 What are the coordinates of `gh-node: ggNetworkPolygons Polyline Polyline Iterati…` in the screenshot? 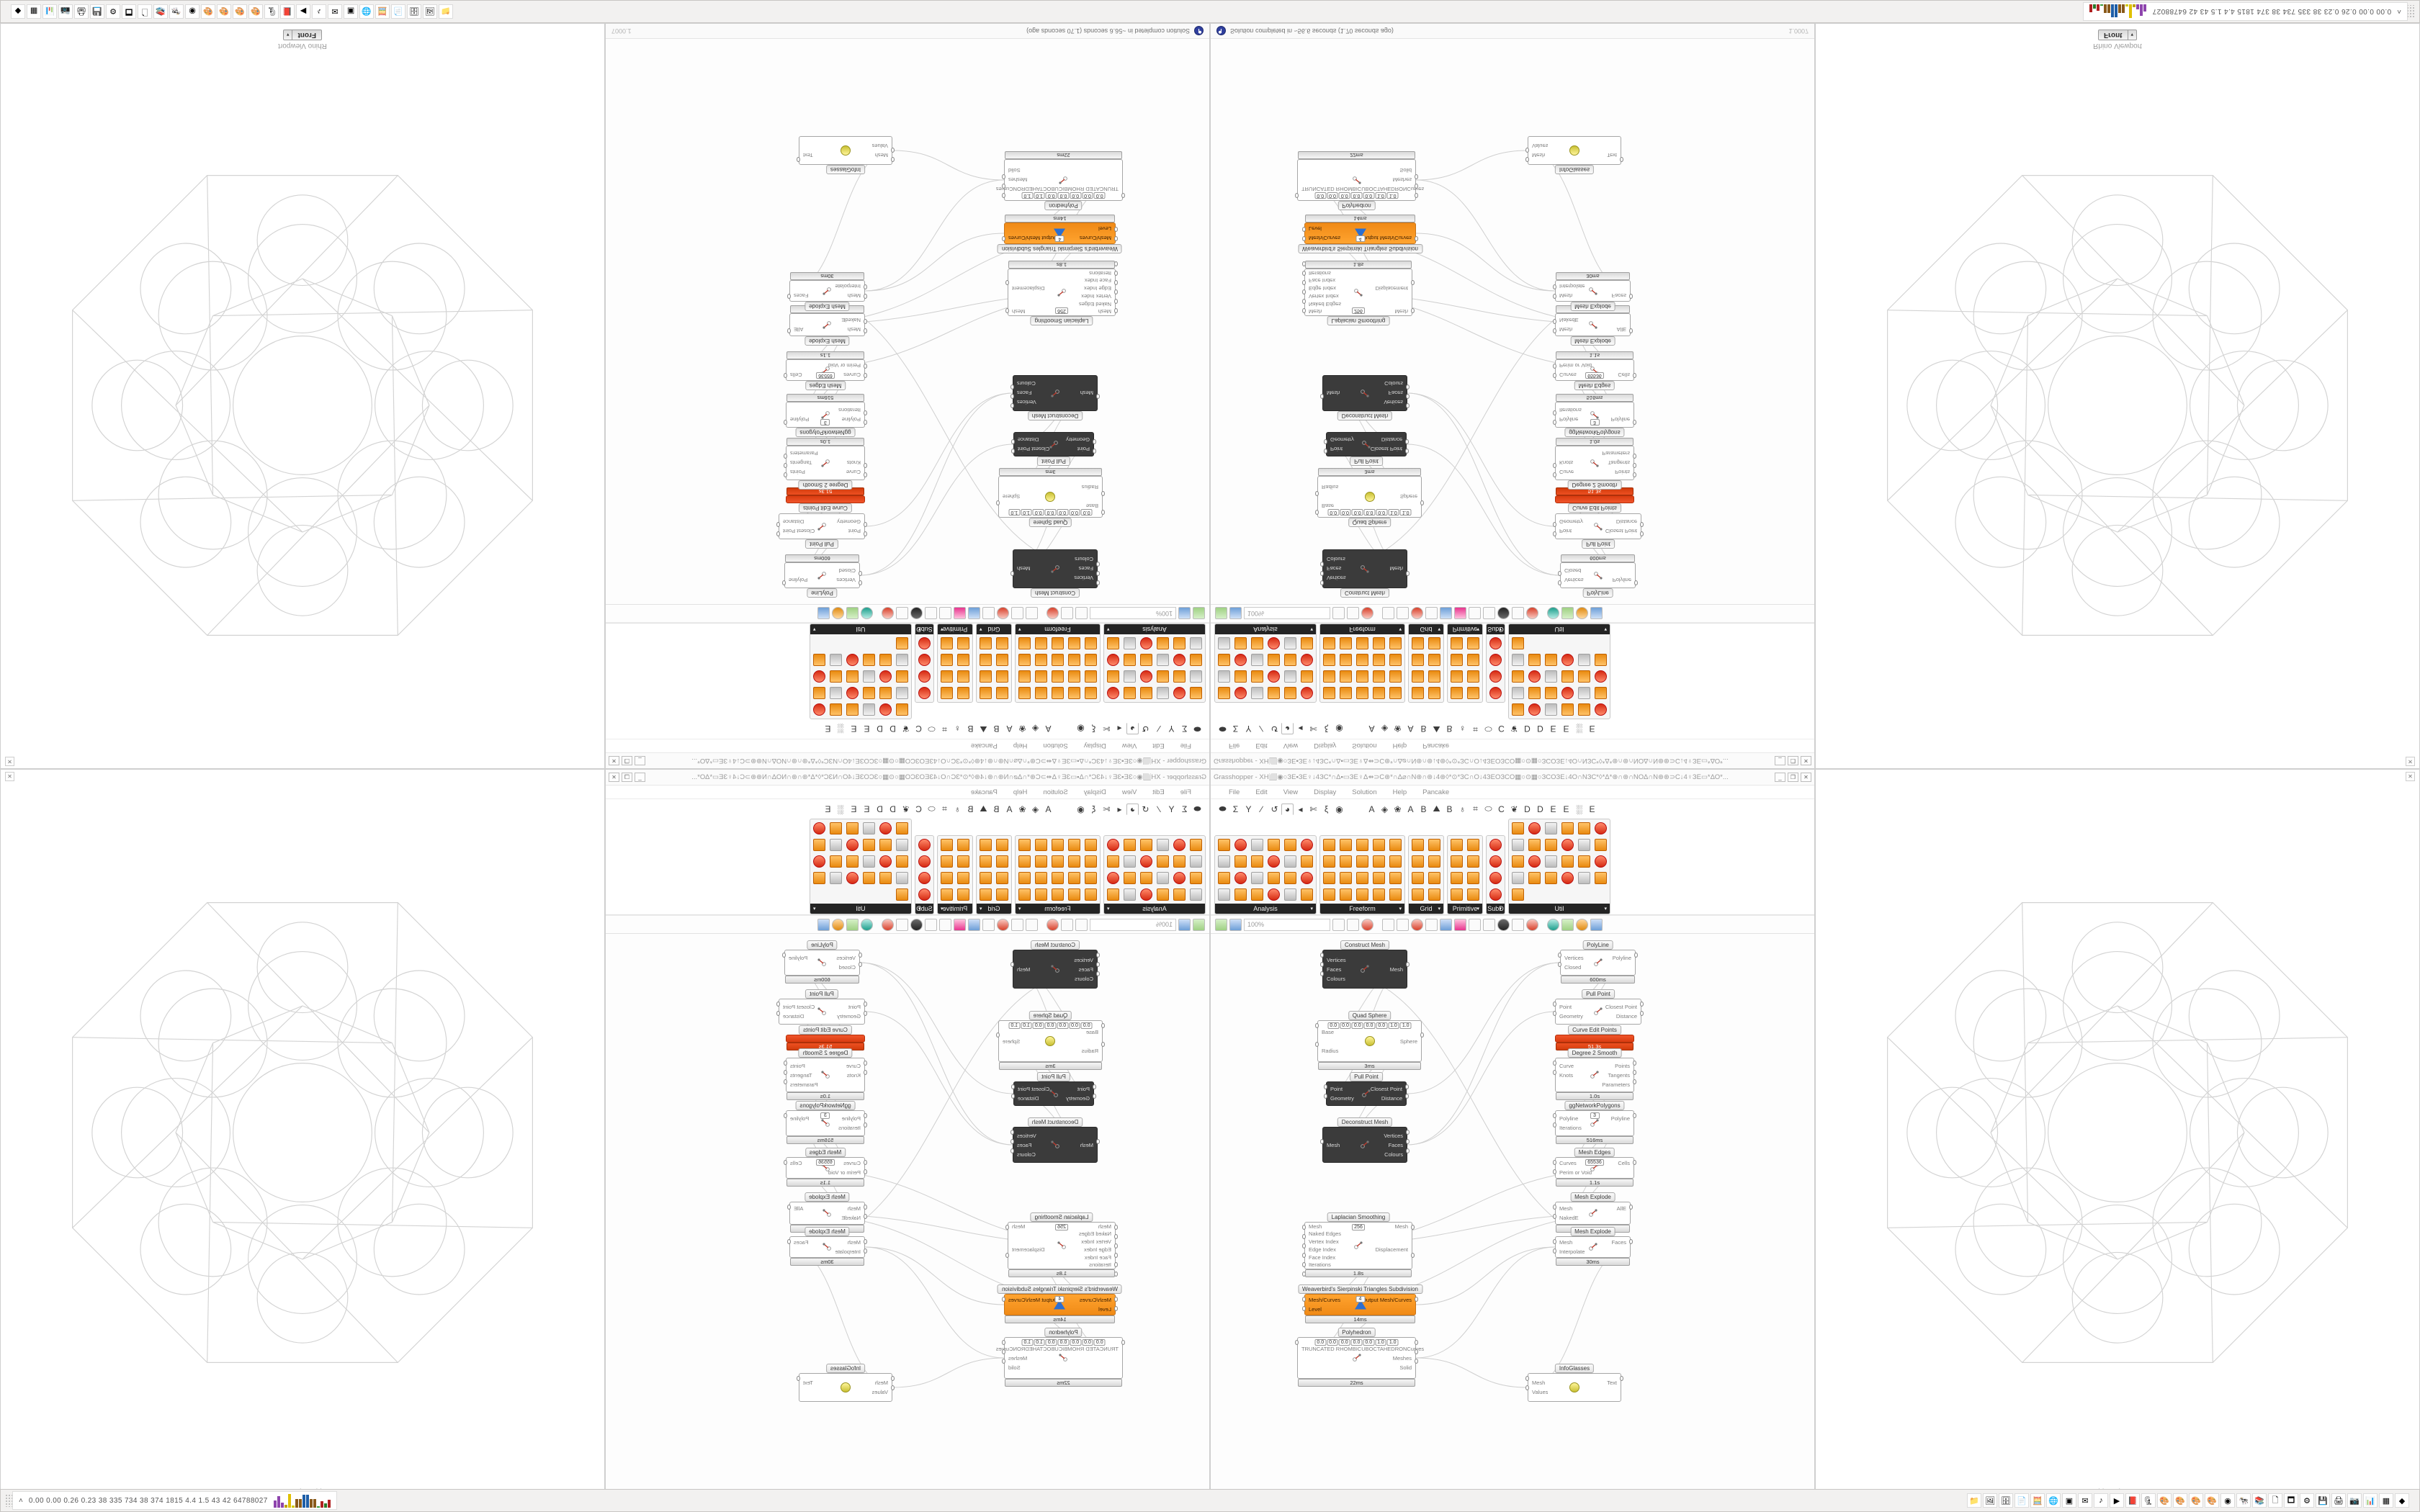 It's located at (1594, 415).